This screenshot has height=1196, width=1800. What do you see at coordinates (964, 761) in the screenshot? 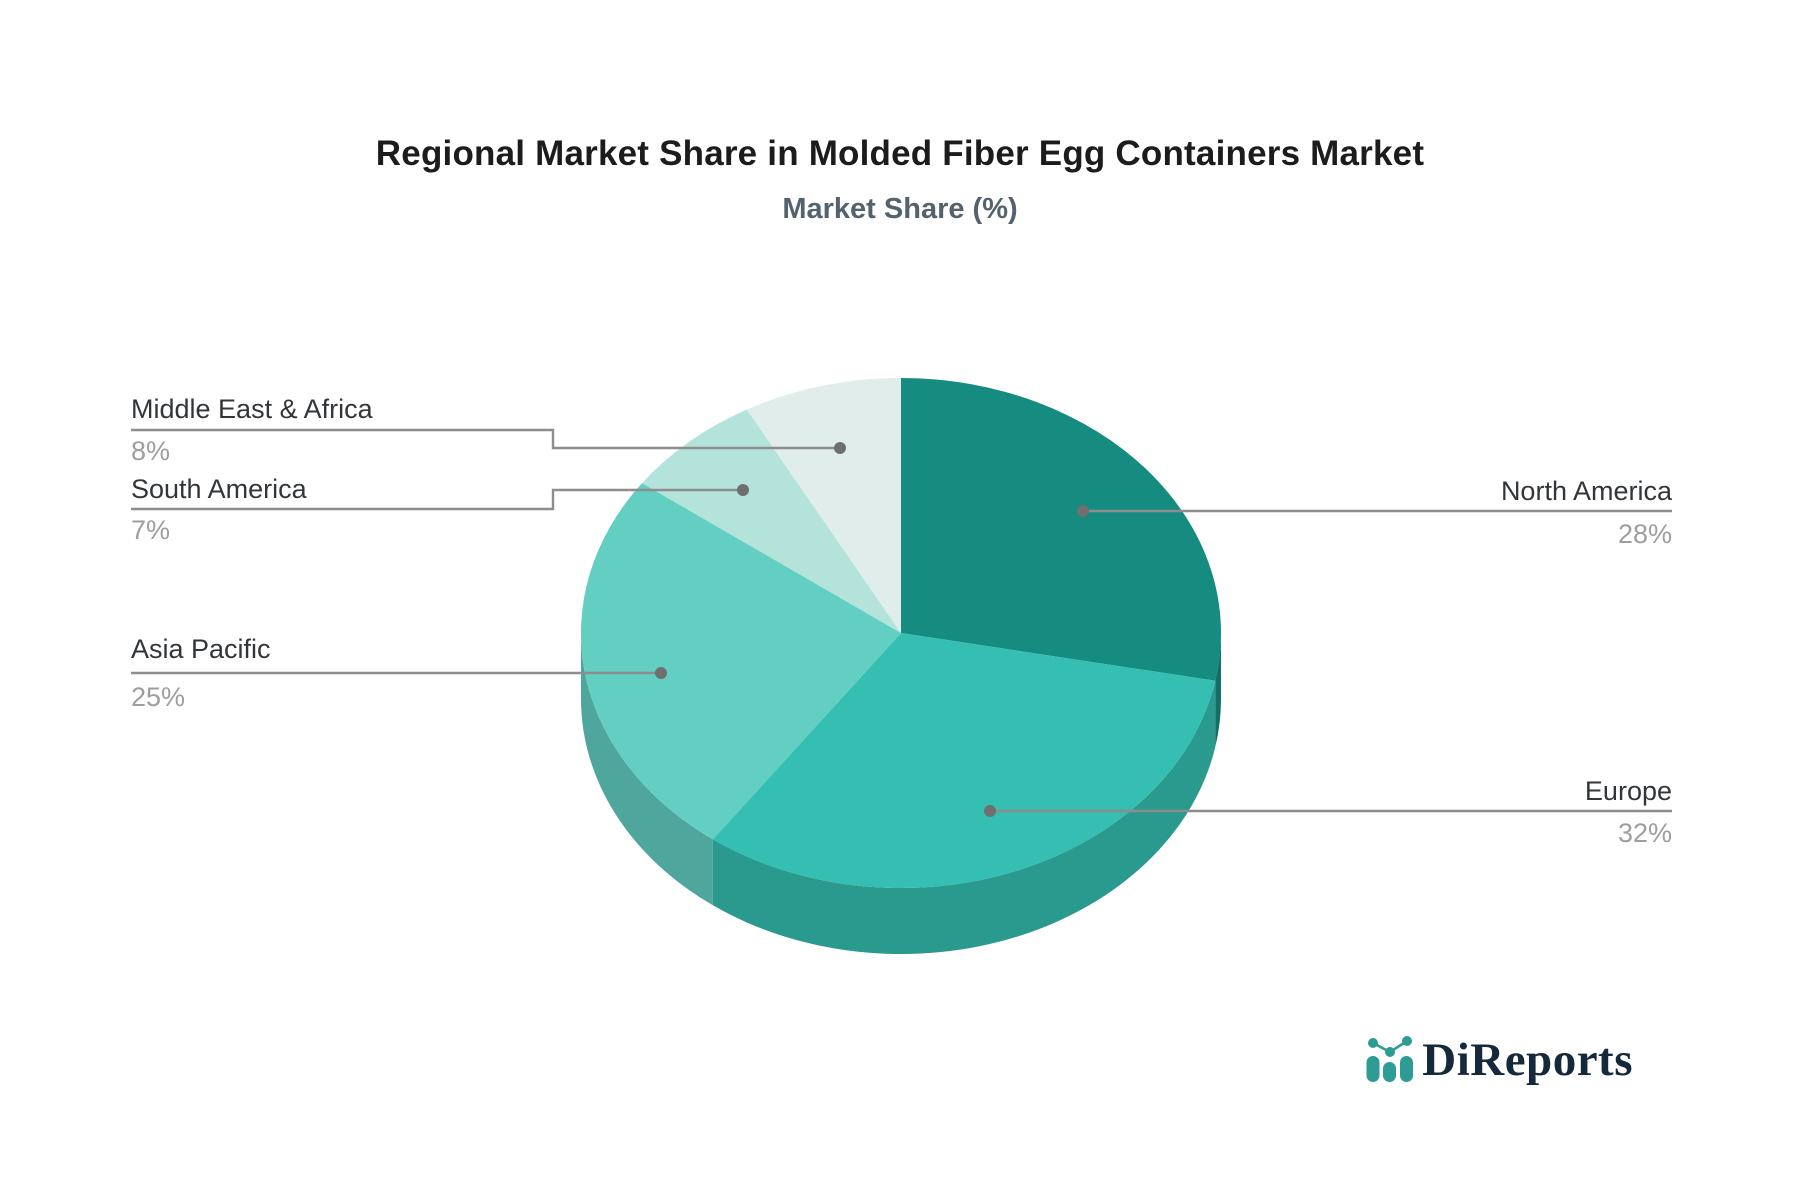
I see `pie-slice-europe` at bounding box center [964, 761].